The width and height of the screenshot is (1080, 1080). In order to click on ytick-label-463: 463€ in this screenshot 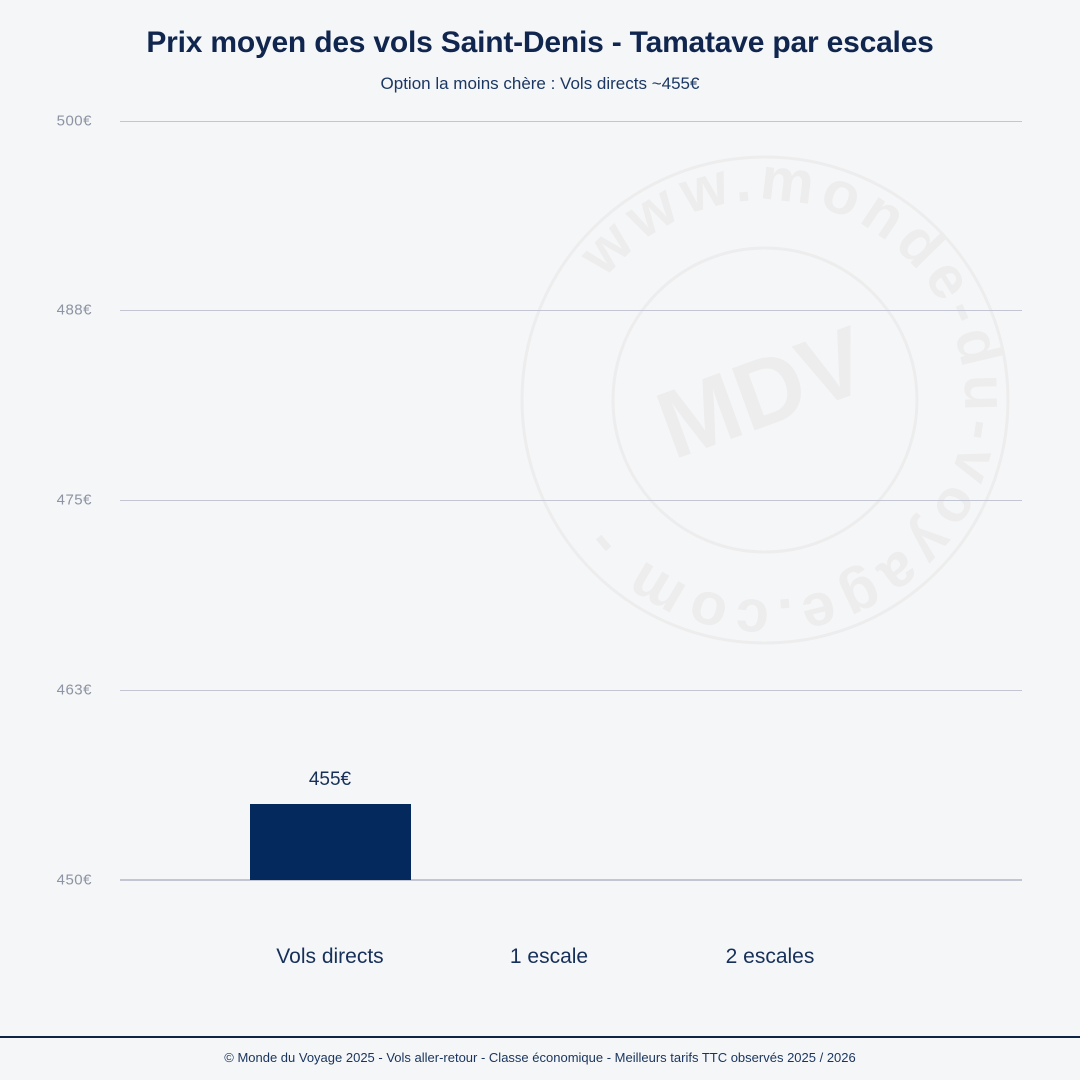, I will do `click(74, 690)`.